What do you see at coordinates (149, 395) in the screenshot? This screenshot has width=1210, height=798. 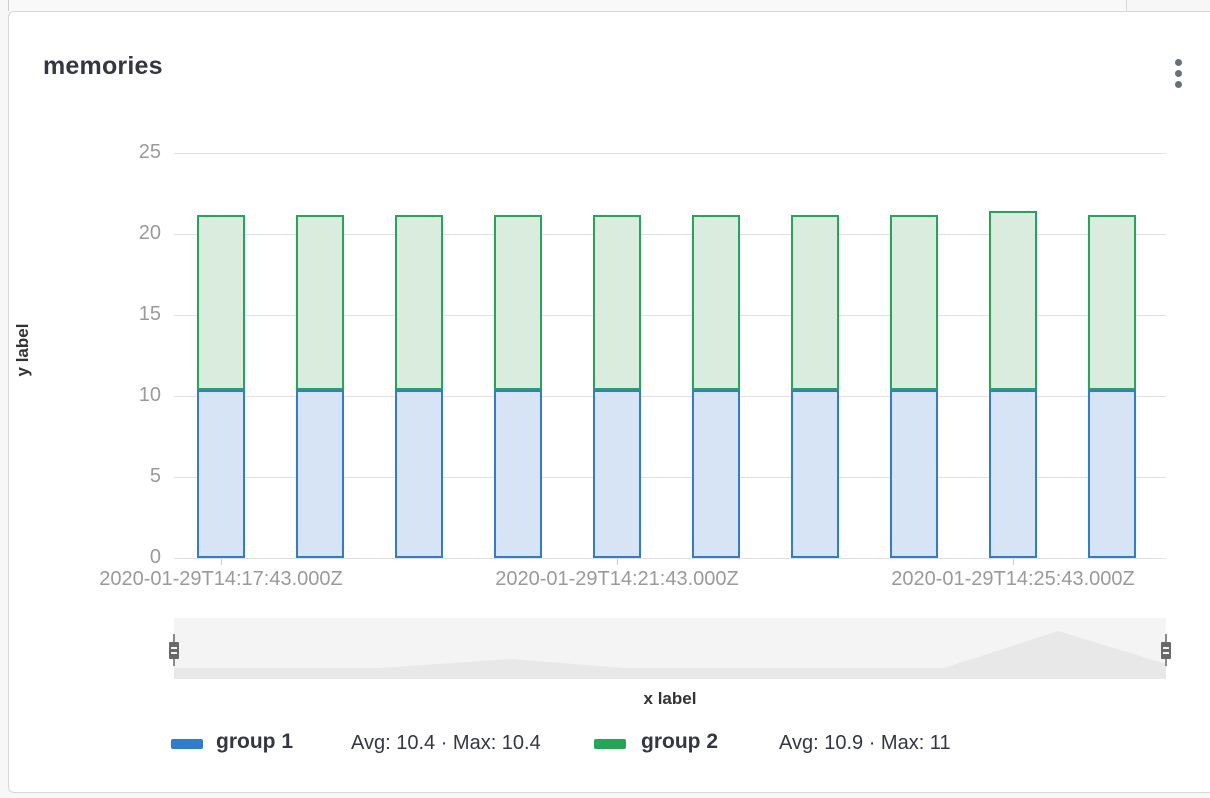 I see `y-tick-label: 10` at bounding box center [149, 395].